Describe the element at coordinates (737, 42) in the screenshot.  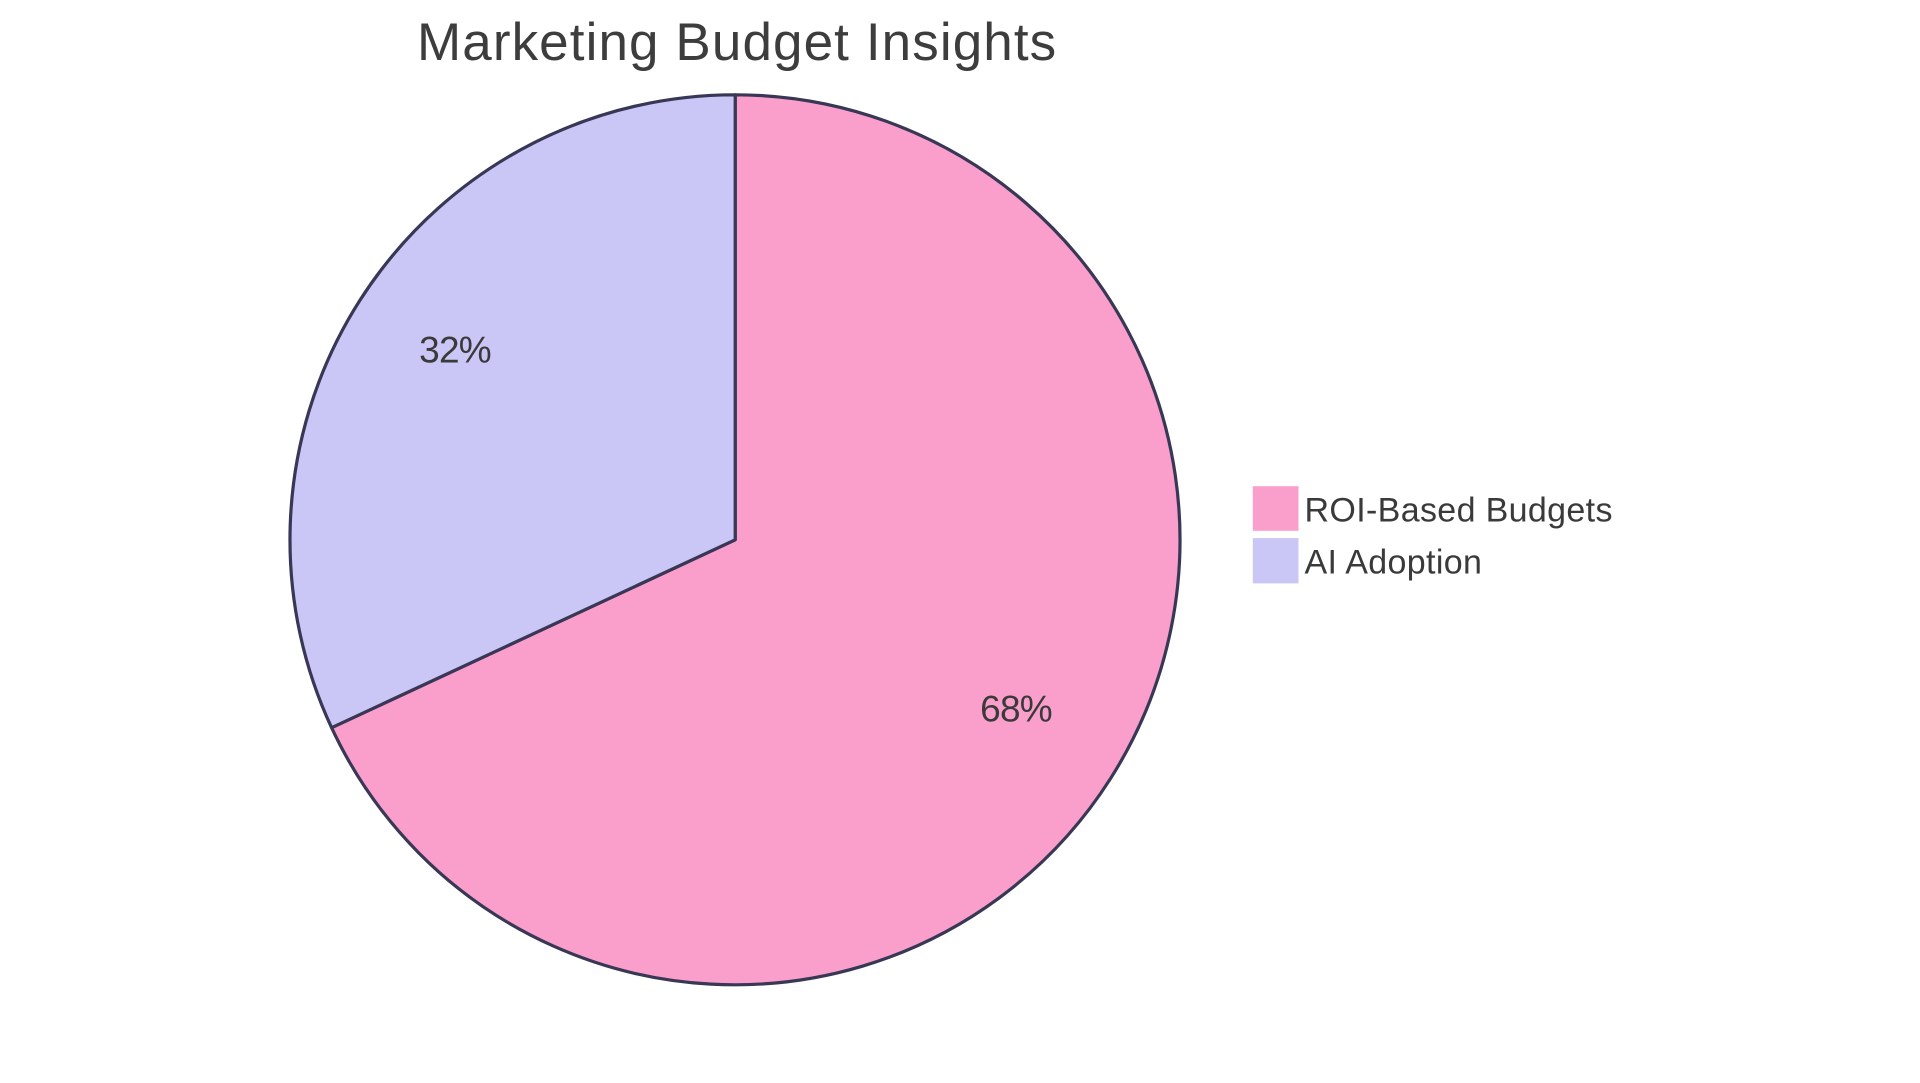
I see `svg-text: Marketing Budget Insights` at that location.